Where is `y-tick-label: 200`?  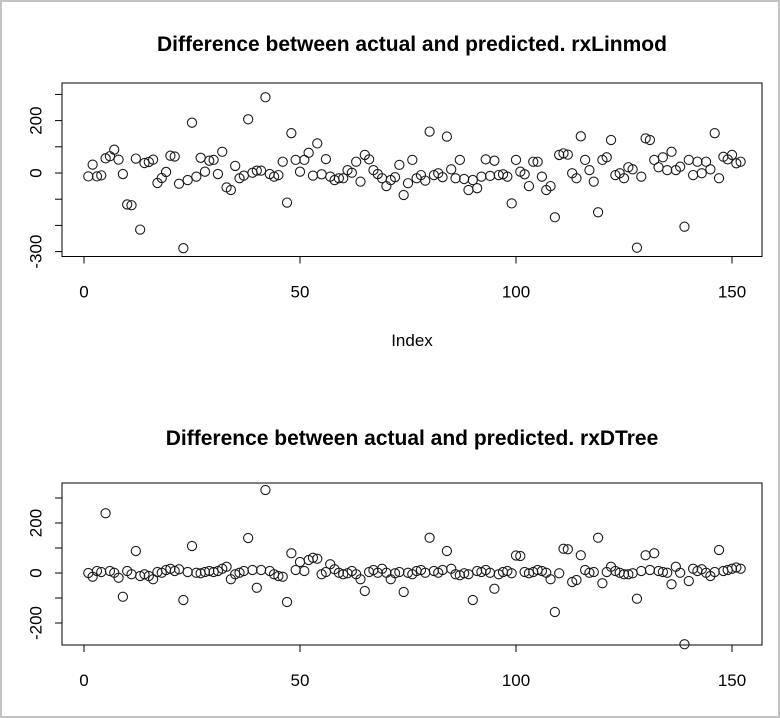
y-tick-label: 200 is located at coordinates (36, 120).